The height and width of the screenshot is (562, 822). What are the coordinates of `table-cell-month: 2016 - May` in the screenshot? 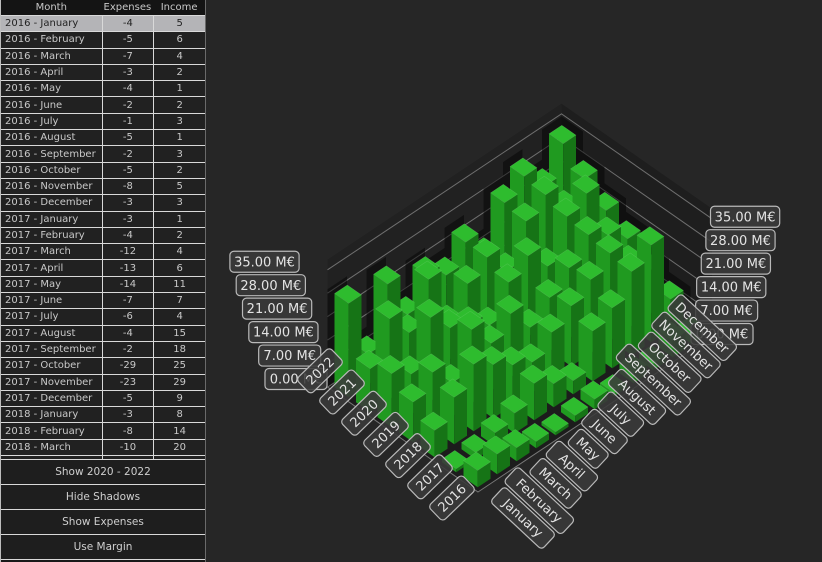 It's located at (33, 89).